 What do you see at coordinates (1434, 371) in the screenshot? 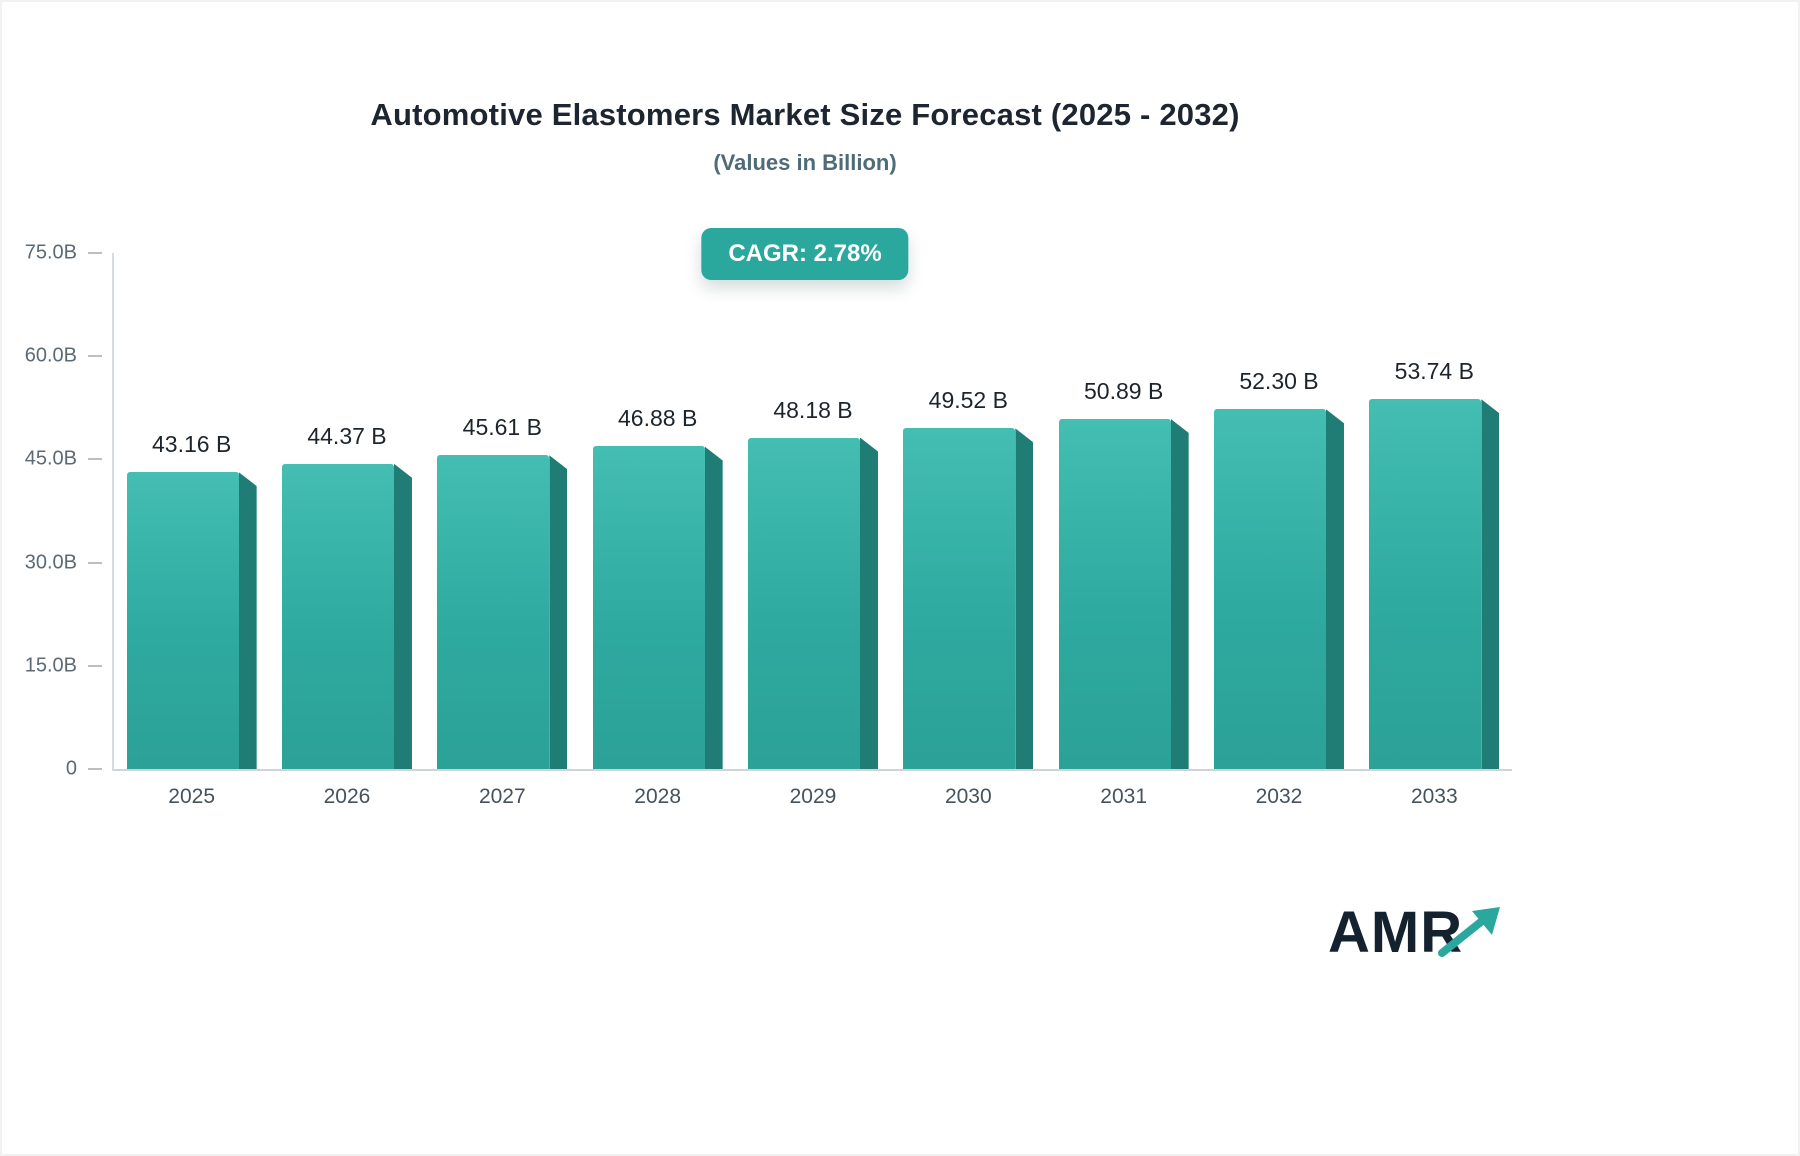
I see `bar-value-label: 53.74 B` at bounding box center [1434, 371].